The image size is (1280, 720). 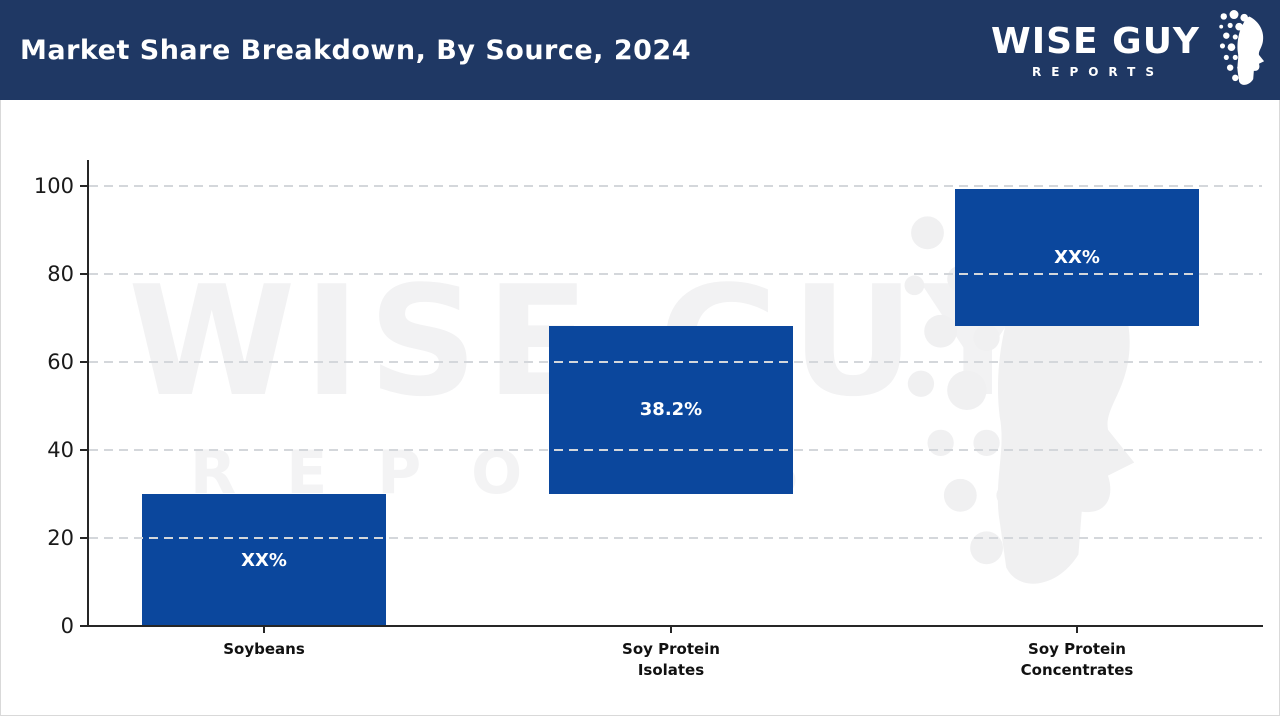 I want to click on brand-logo-text: WISE GUY REPORTS, so click(x=1095, y=51).